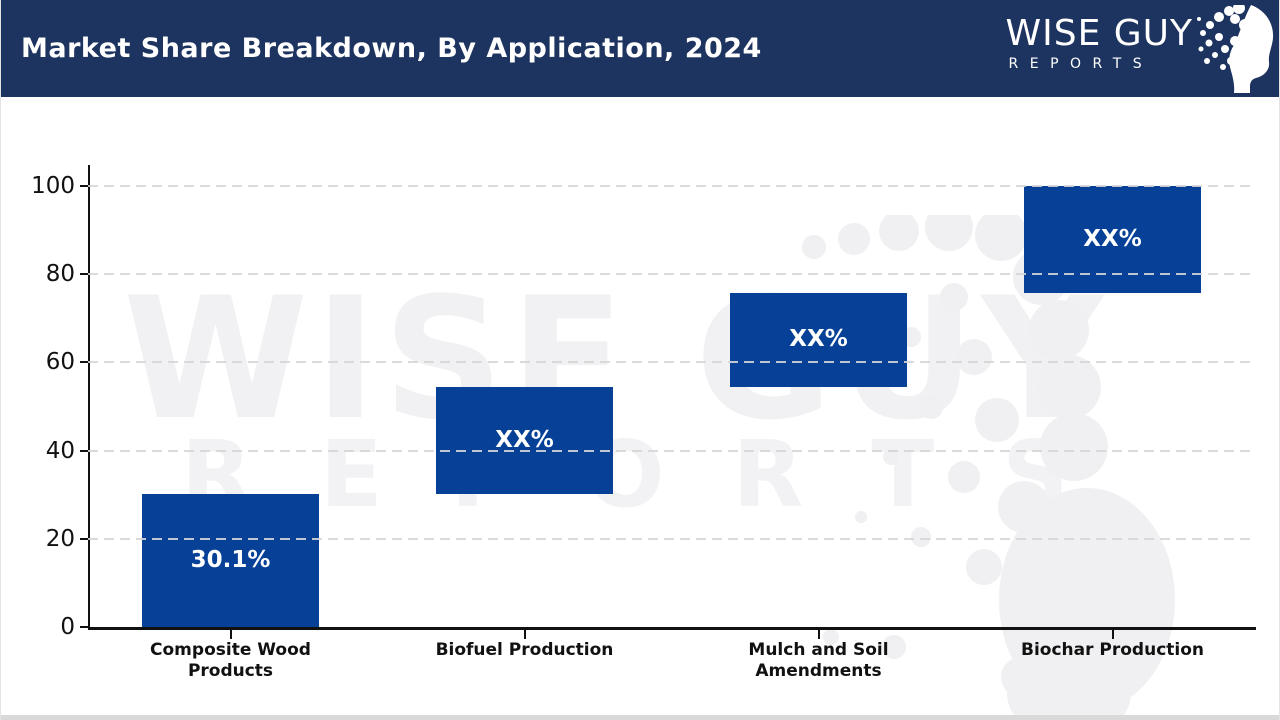 The width and height of the screenshot is (1280, 720). I want to click on y-tick-label-20: 20, so click(60, 538).